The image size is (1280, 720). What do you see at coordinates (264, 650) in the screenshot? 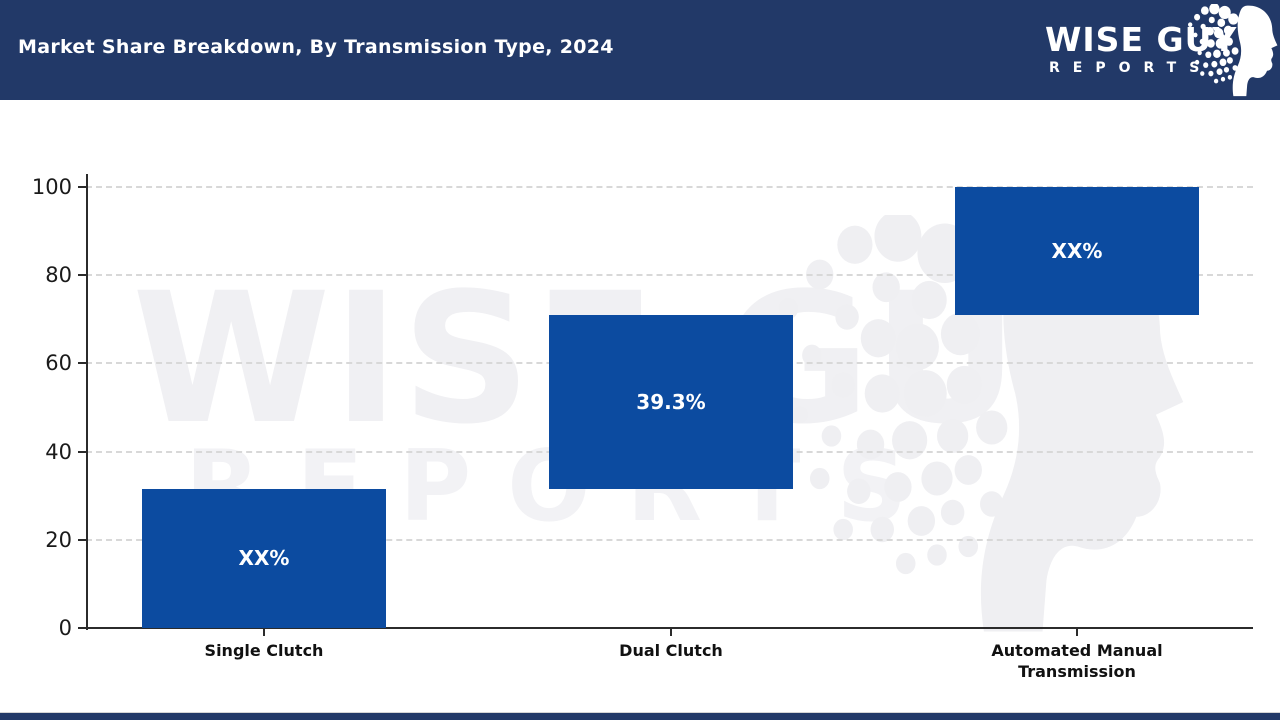
I see `x-axis-label: Single Clutch` at bounding box center [264, 650].